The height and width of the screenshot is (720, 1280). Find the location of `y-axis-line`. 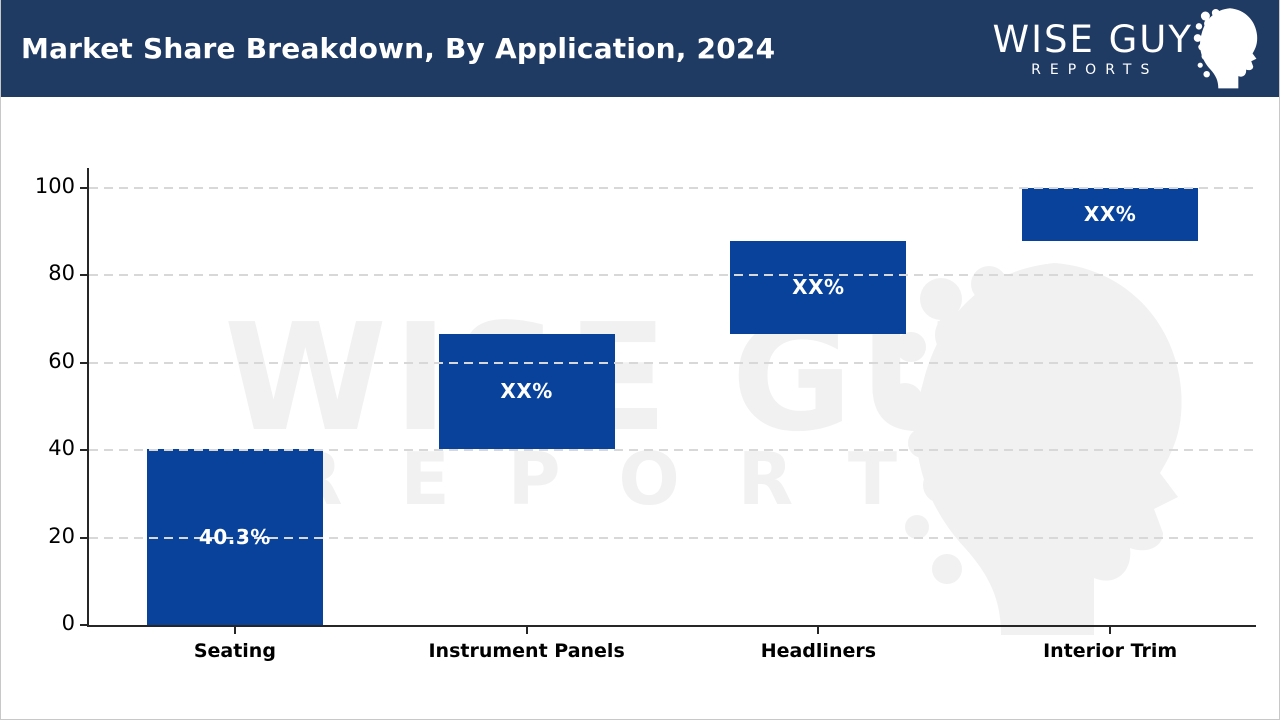

y-axis-line is located at coordinates (88, 397).